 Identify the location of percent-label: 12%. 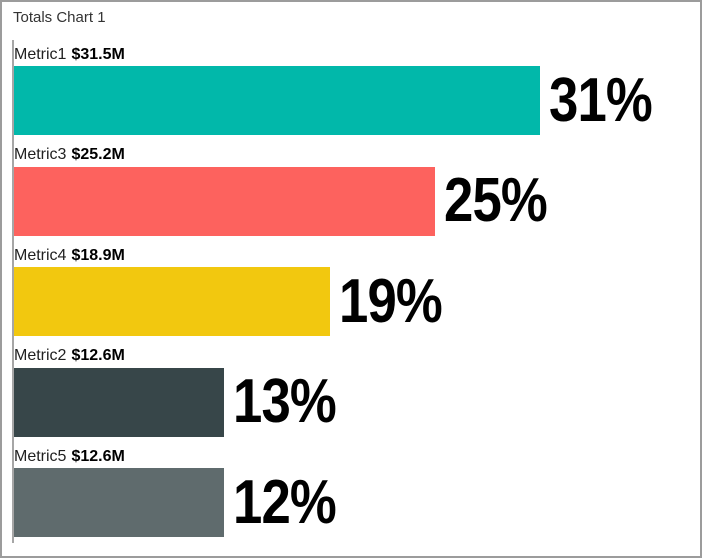
(285, 502).